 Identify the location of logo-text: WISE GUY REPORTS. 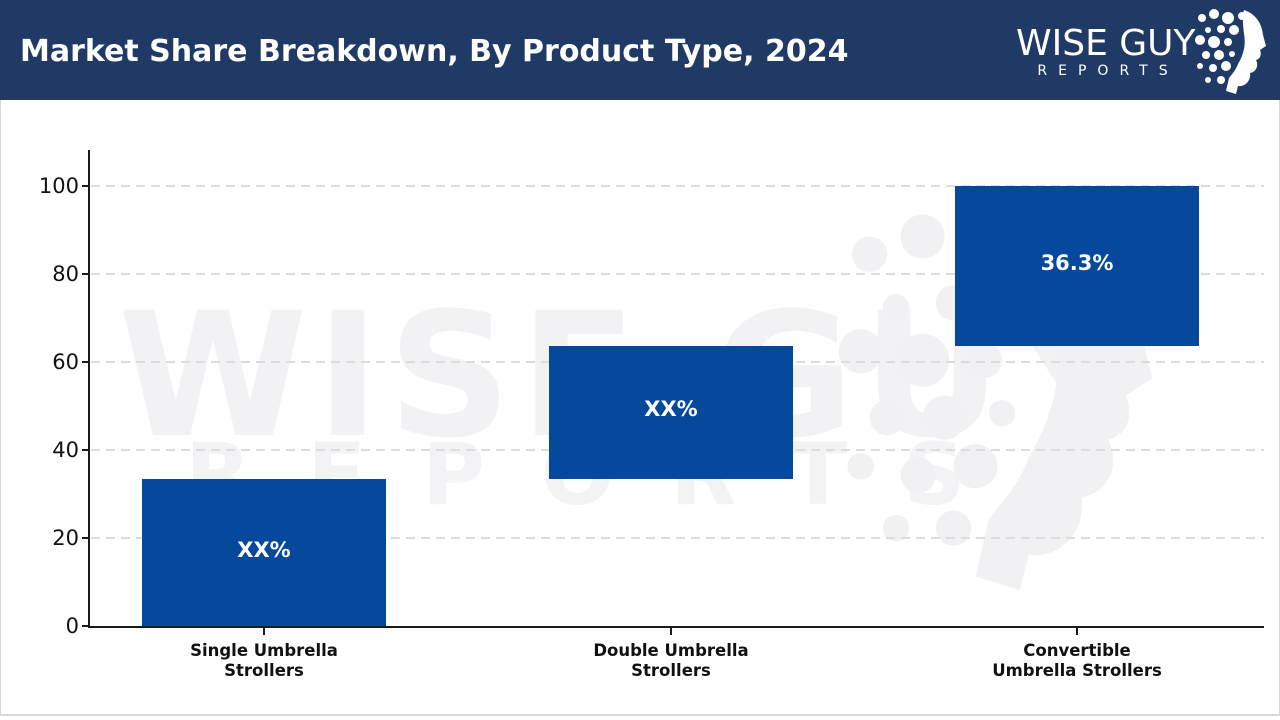
(1106, 51).